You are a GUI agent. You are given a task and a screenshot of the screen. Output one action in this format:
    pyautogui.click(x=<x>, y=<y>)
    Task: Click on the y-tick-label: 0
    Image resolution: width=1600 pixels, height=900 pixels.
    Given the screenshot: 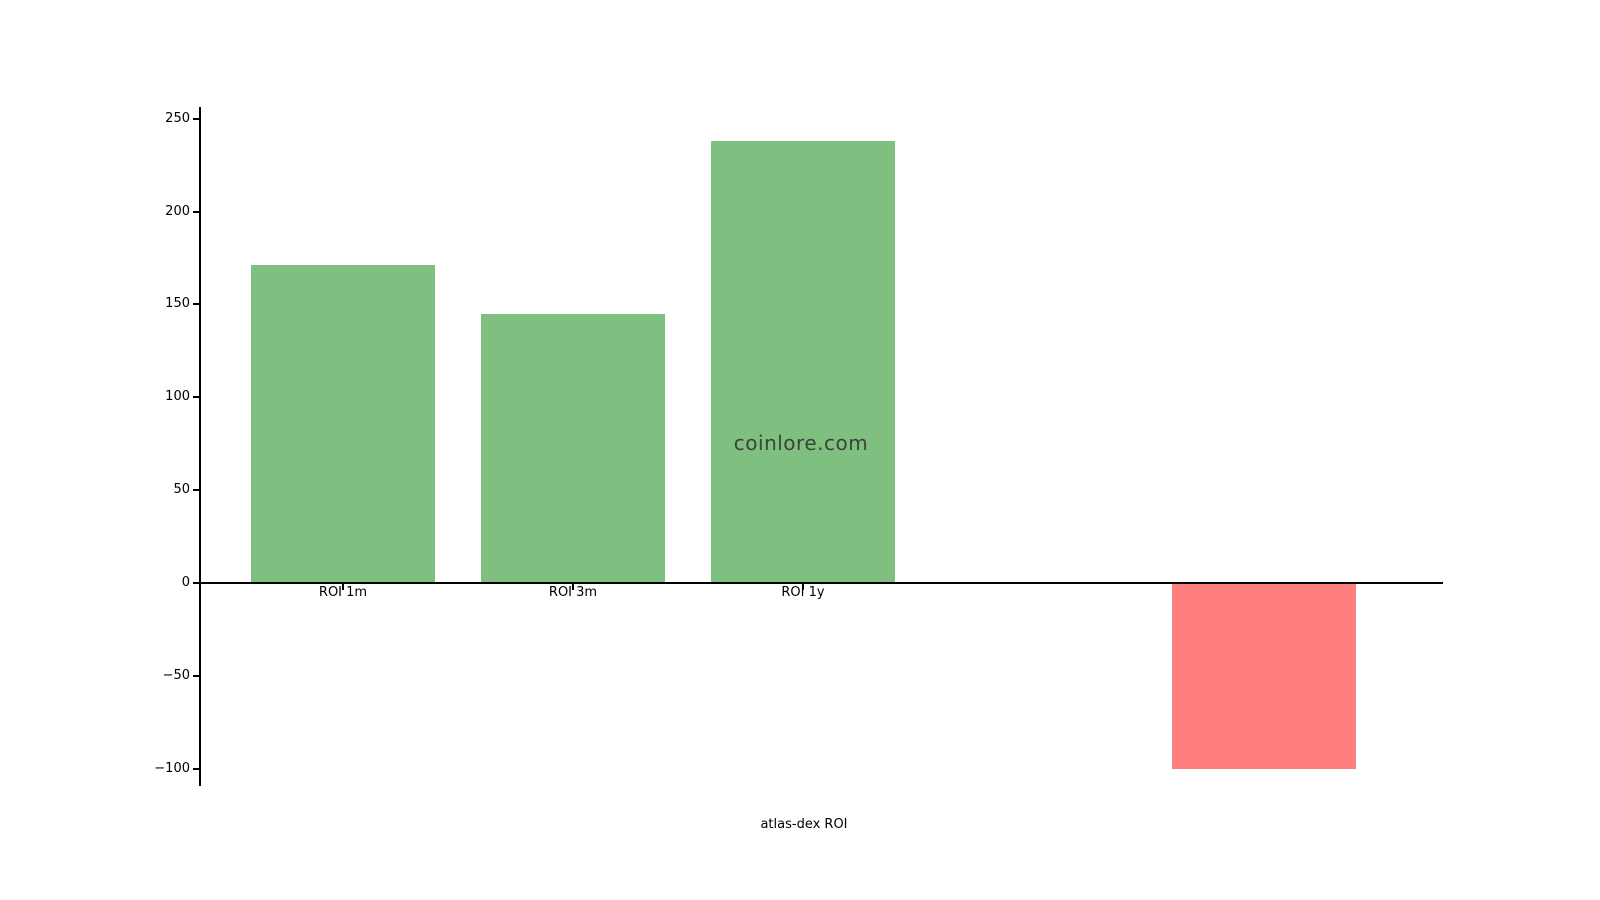 What is the action you would take?
    pyautogui.click(x=185, y=582)
    